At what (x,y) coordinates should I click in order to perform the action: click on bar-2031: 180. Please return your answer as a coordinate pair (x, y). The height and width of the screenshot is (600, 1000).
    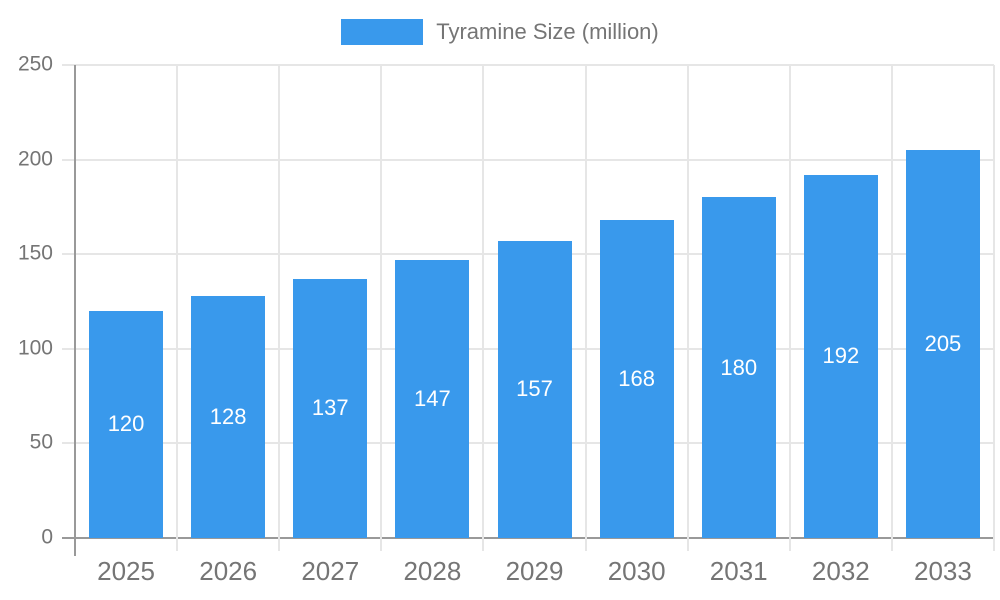
    Looking at the image, I should click on (738, 367).